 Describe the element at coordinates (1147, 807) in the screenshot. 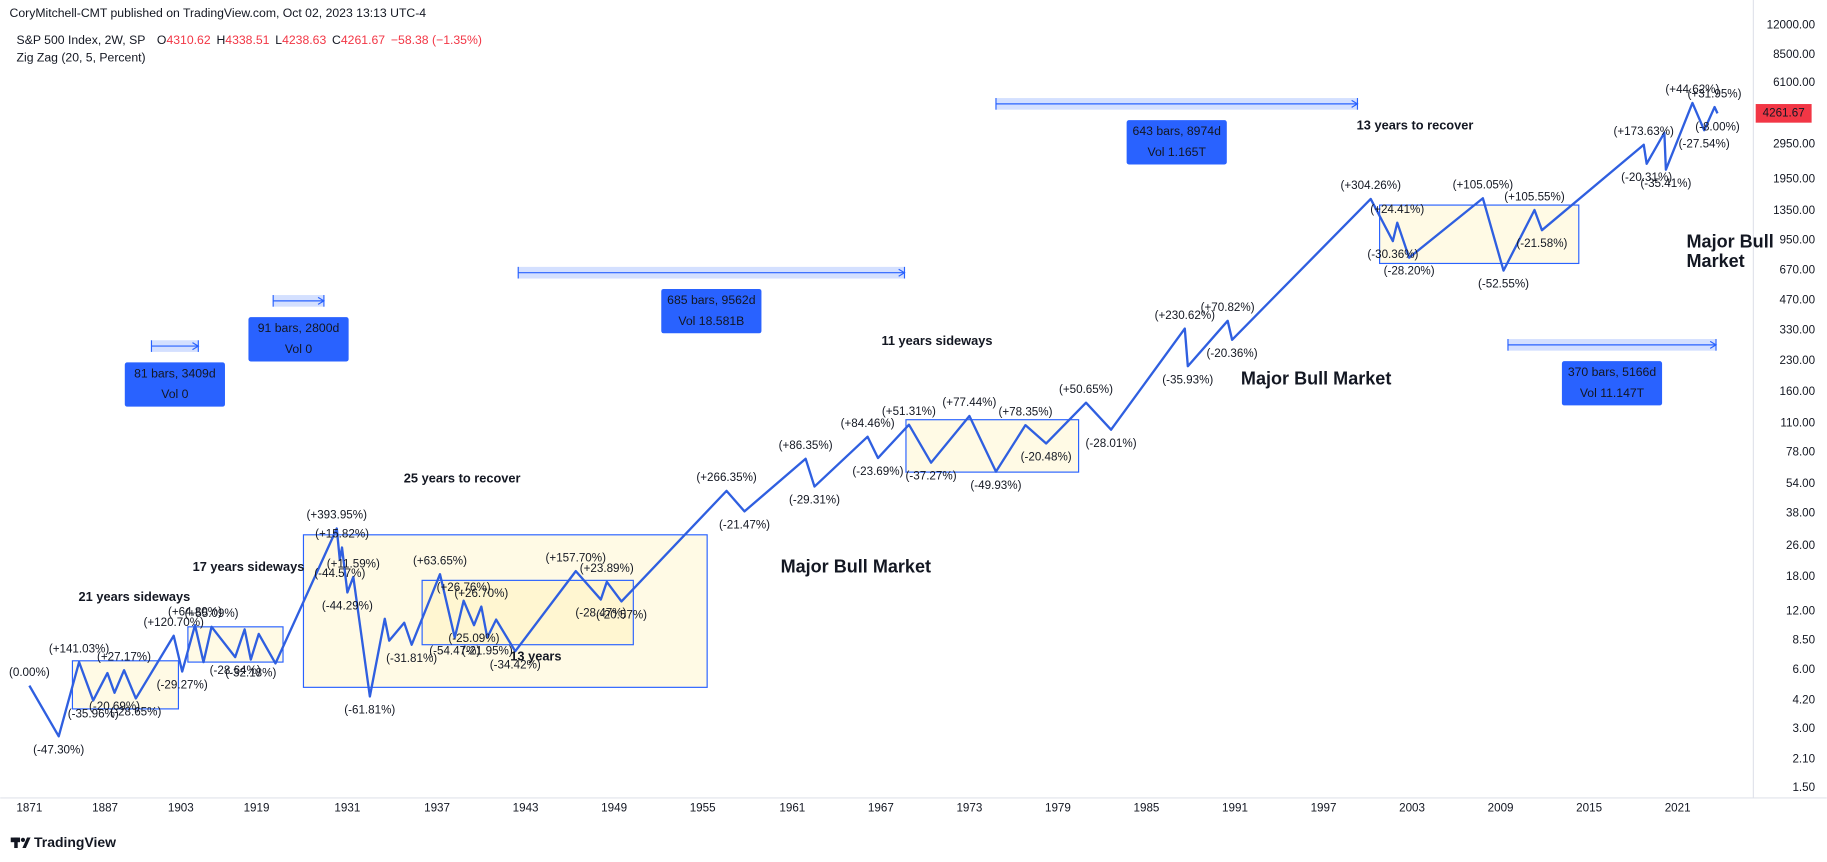

I see `x-tick-label: 1985` at that location.